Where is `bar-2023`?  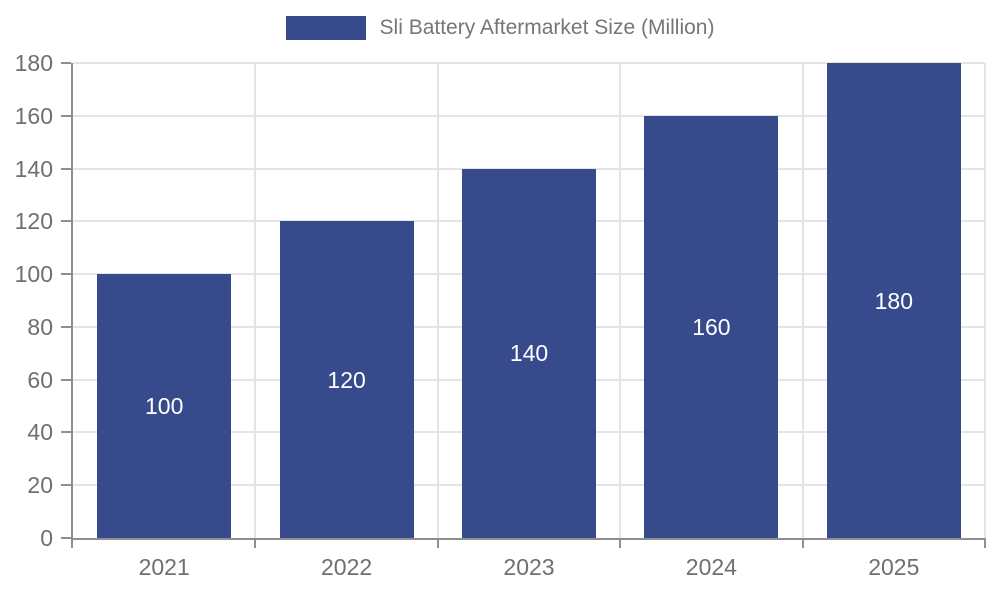
bar-2023 is located at coordinates (529, 353).